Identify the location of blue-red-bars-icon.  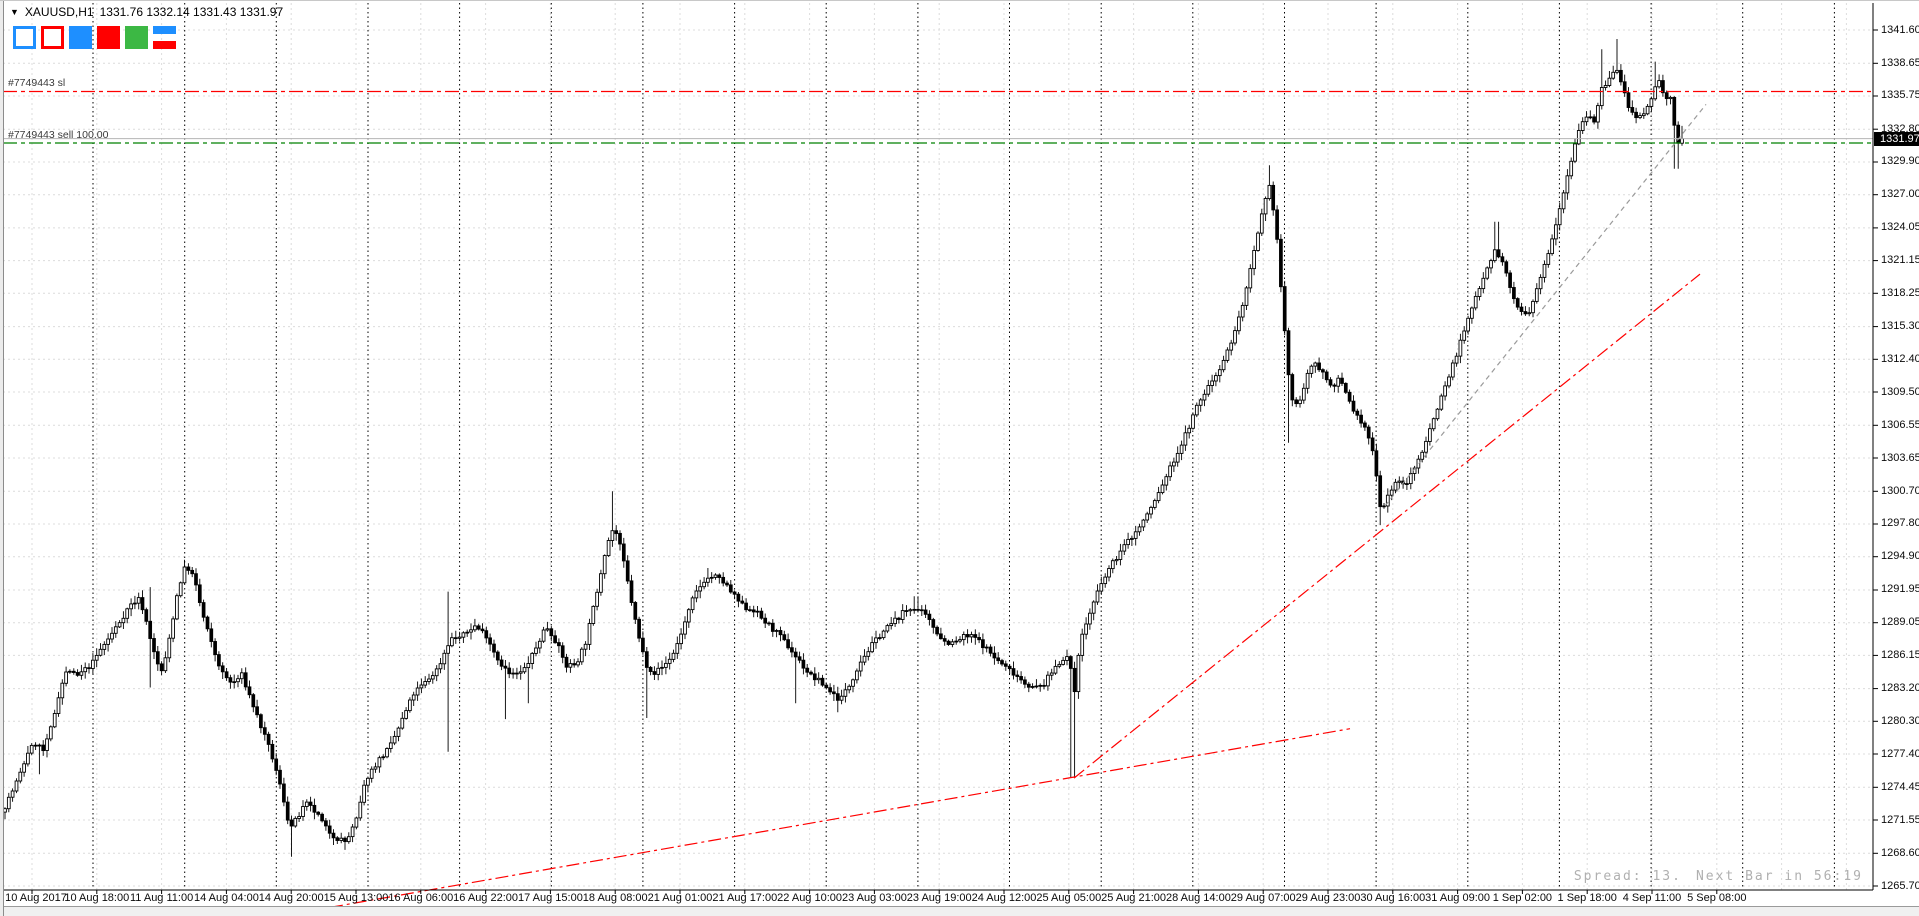
(164, 37).